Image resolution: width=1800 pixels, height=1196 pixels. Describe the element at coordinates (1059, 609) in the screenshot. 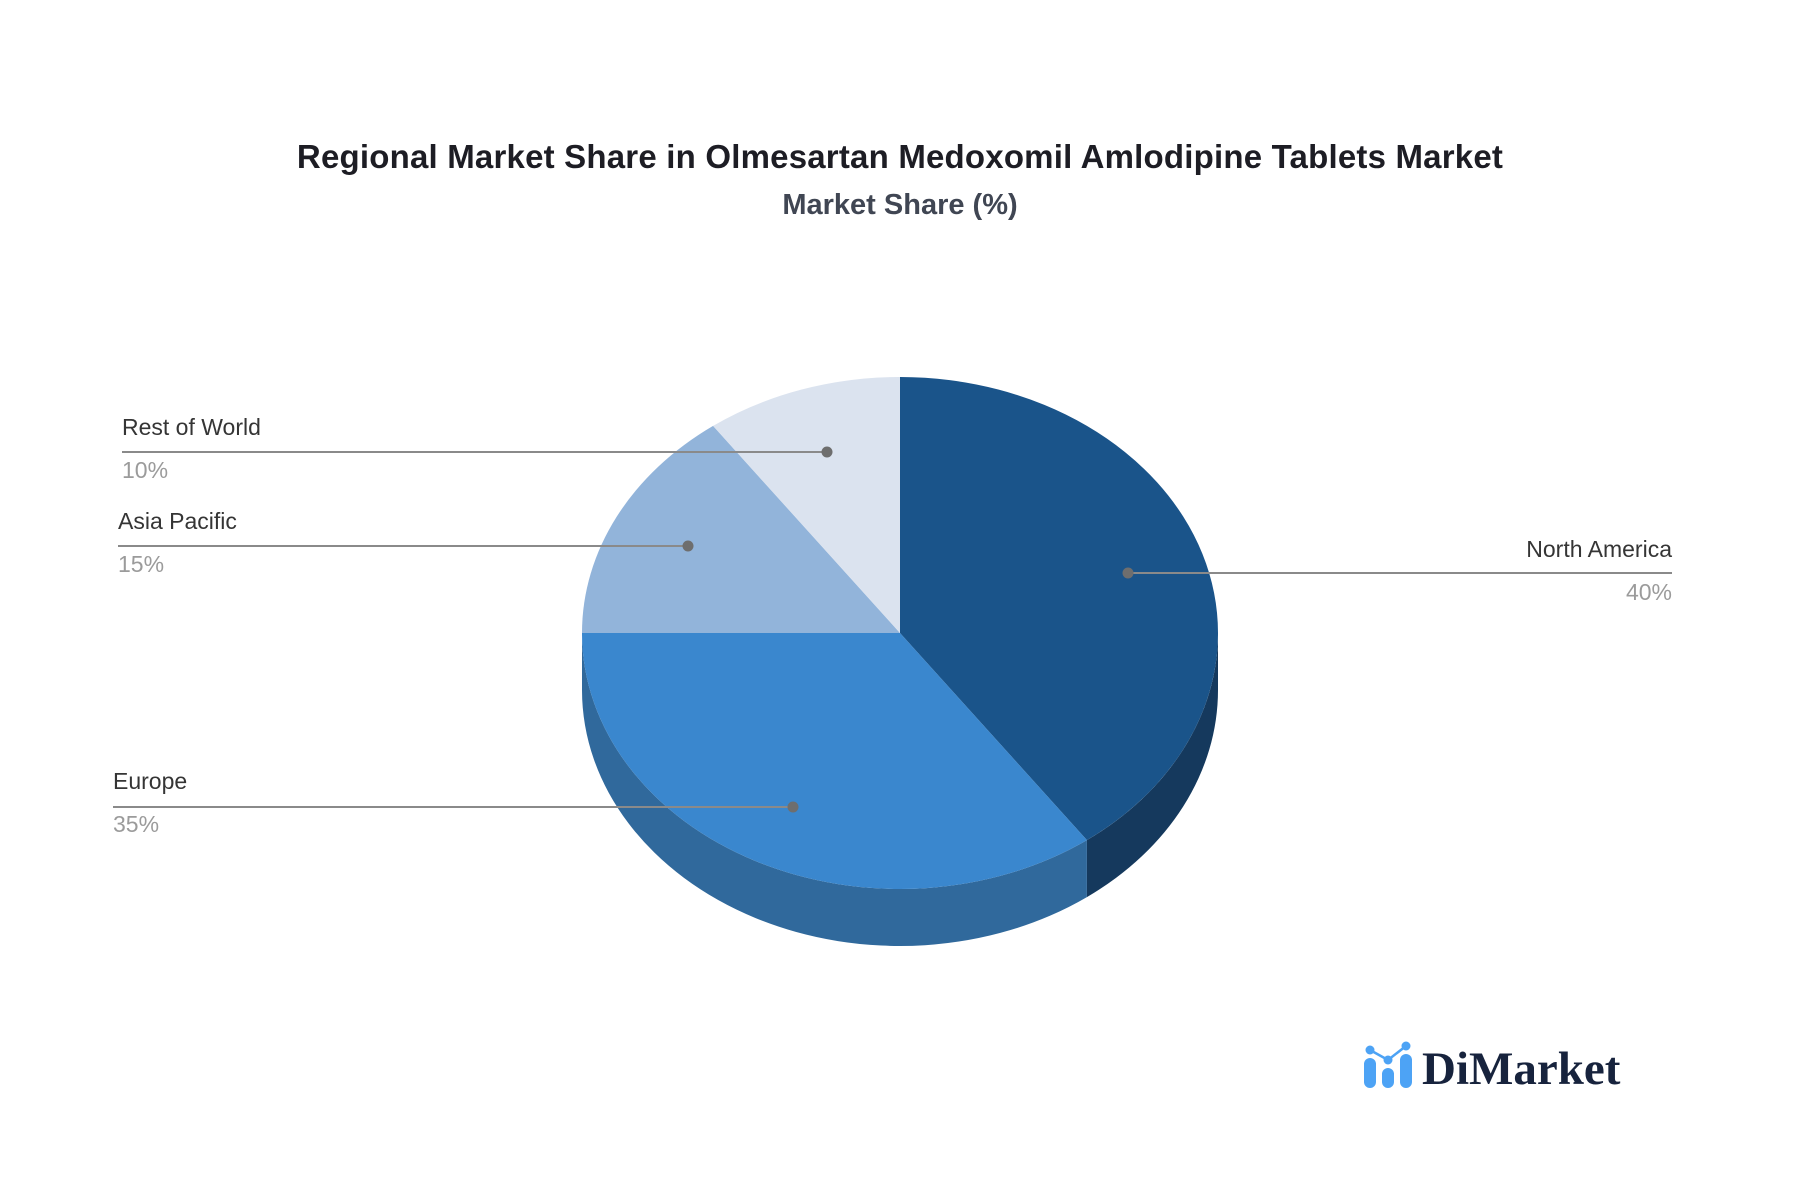

I see `pie-slice-north-america` at that location.